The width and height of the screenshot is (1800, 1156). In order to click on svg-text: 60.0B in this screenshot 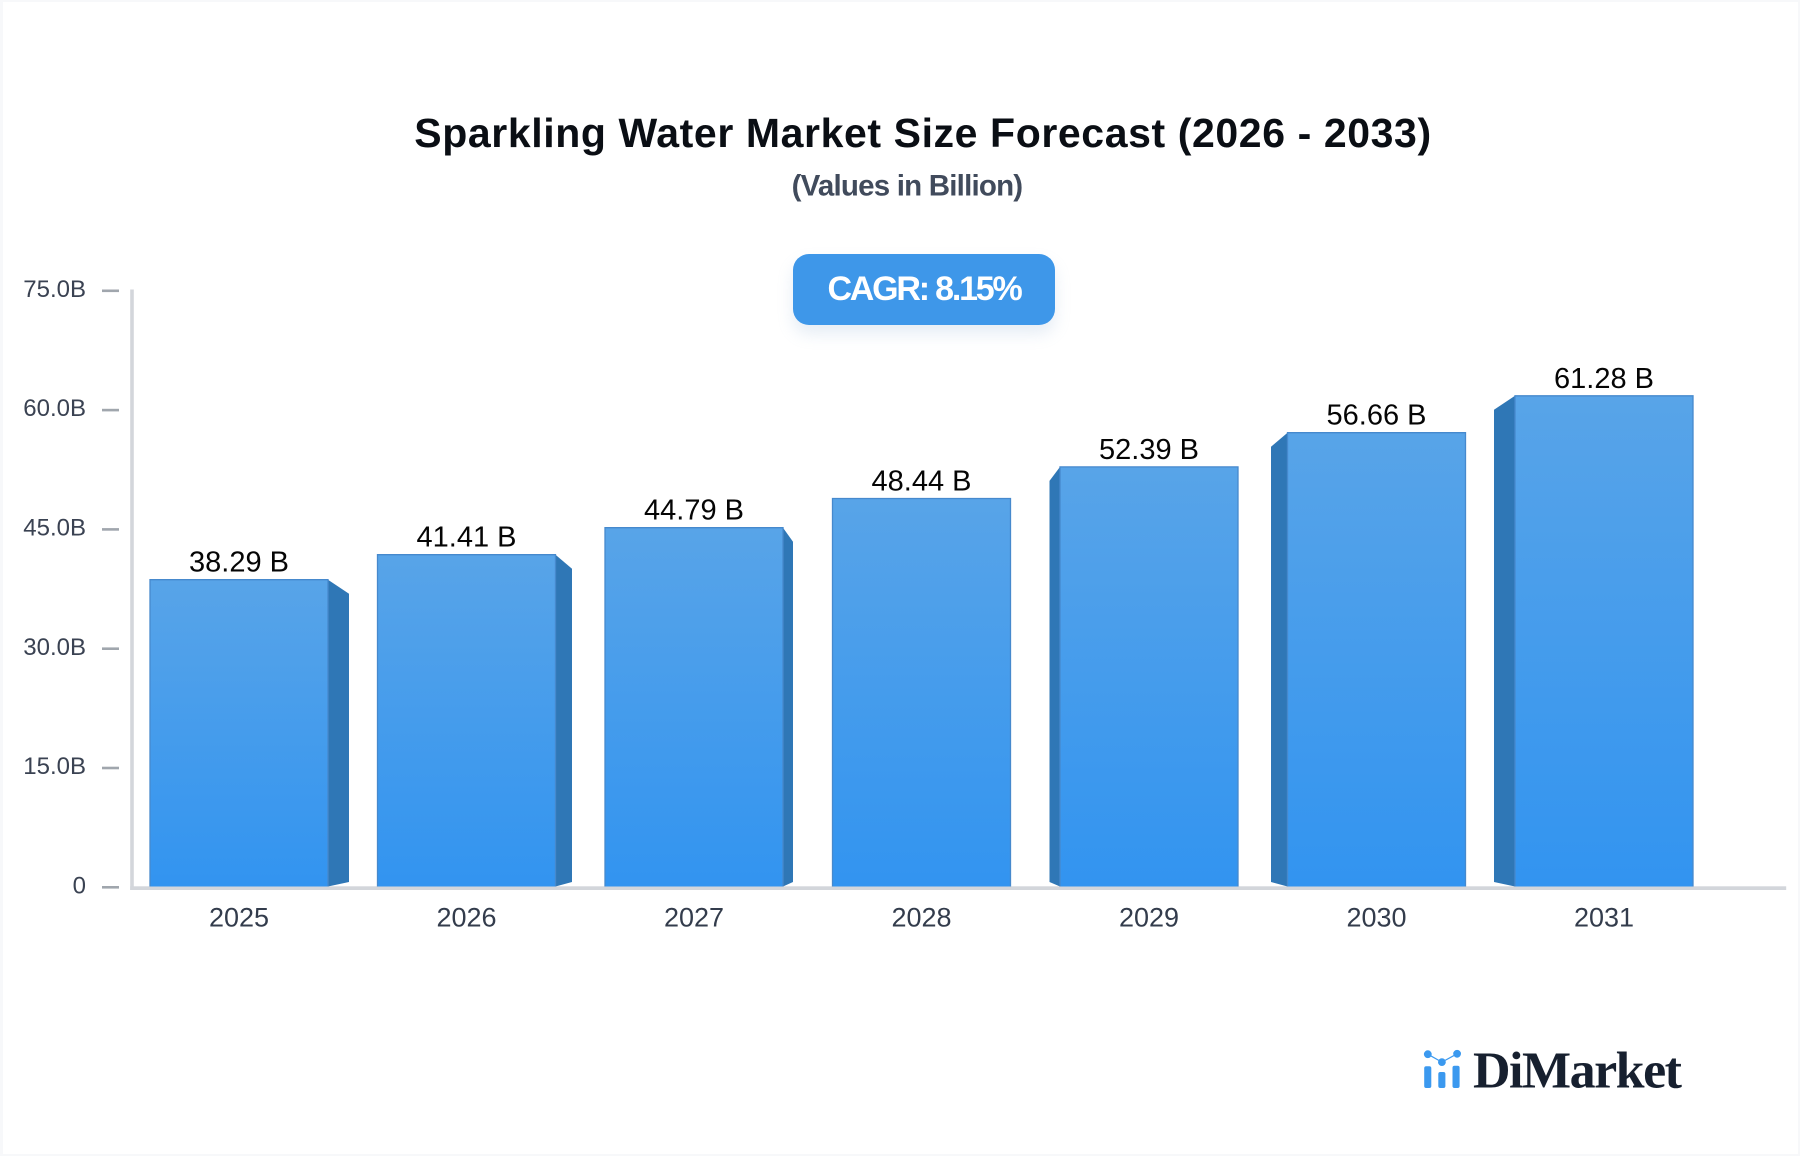, I will do `click(54, 408)`.